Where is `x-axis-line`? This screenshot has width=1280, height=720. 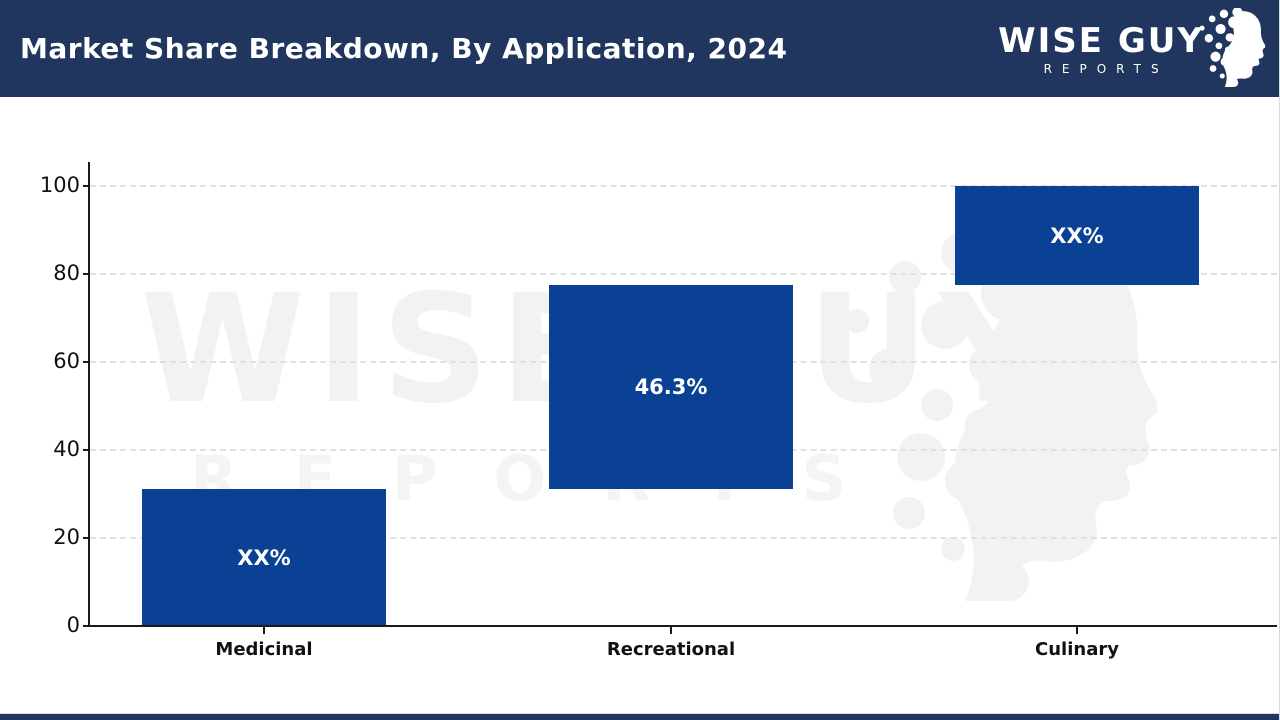 x-axis-line is located at coordinates (682, 626).